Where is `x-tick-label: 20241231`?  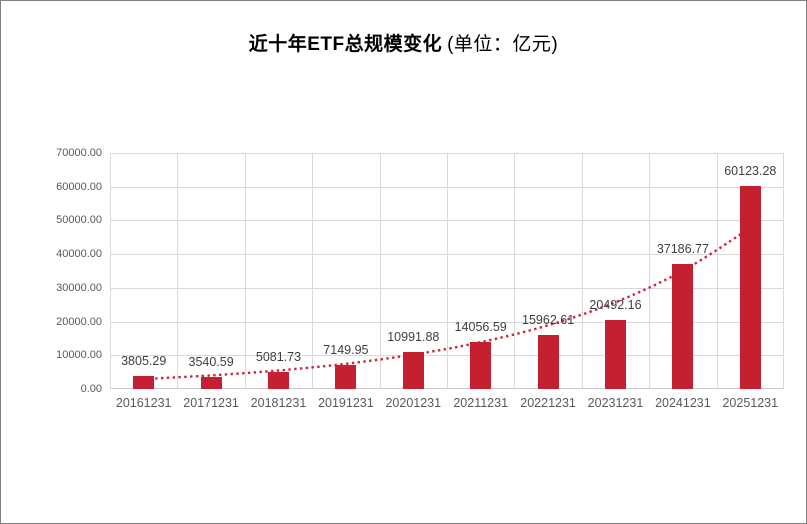
x-tick-label: 20241231 is located at coordinates (683, 403).